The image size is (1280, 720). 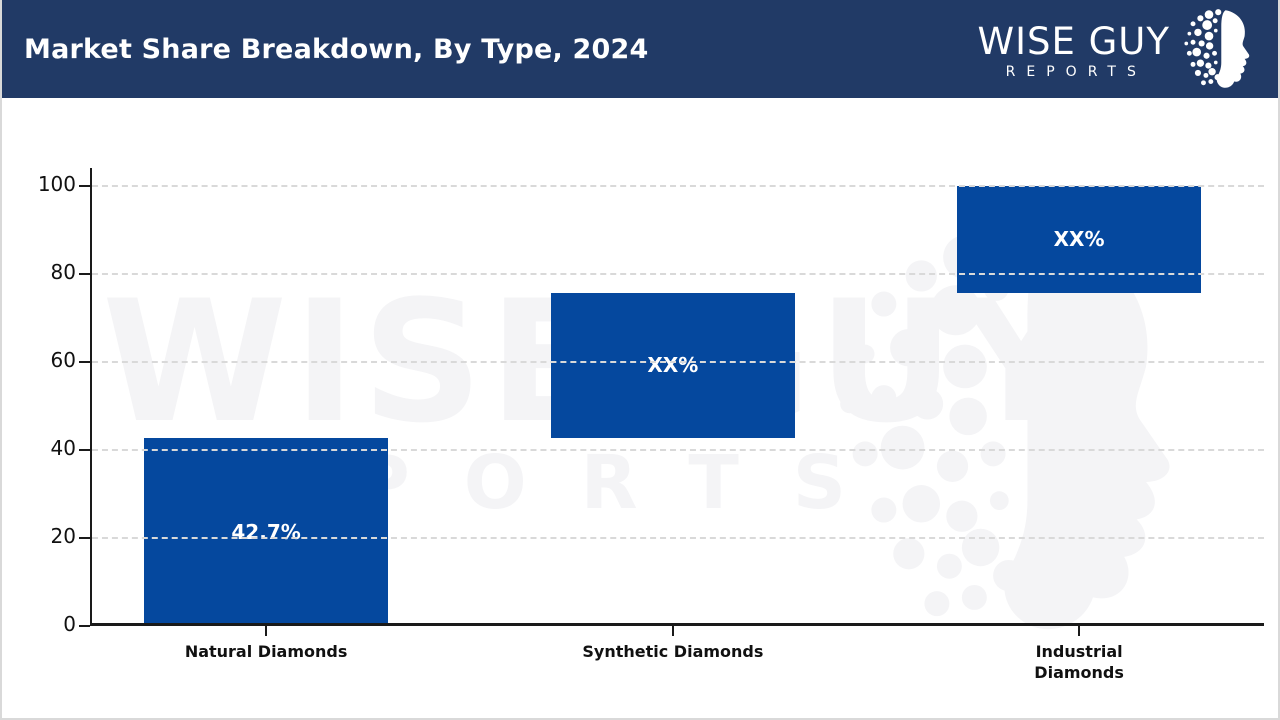 I want to click on x-tick-label-1: Synthetic Diamonds, so click(x=673, y=651).